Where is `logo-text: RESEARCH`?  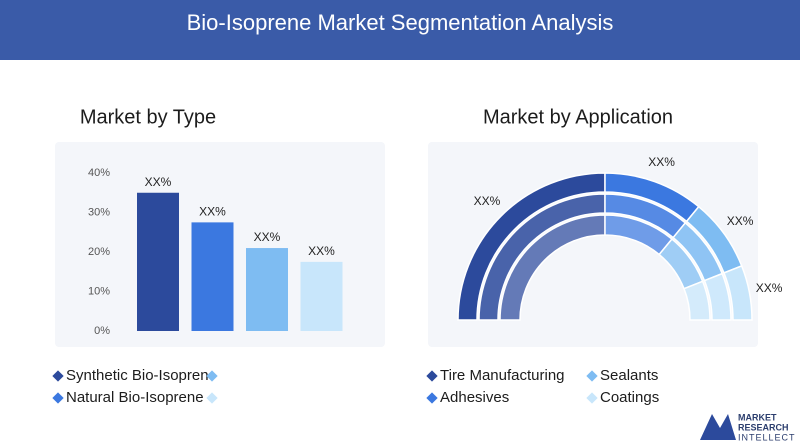
logo-text: RESEARCH is located at coordinates (763, 427).